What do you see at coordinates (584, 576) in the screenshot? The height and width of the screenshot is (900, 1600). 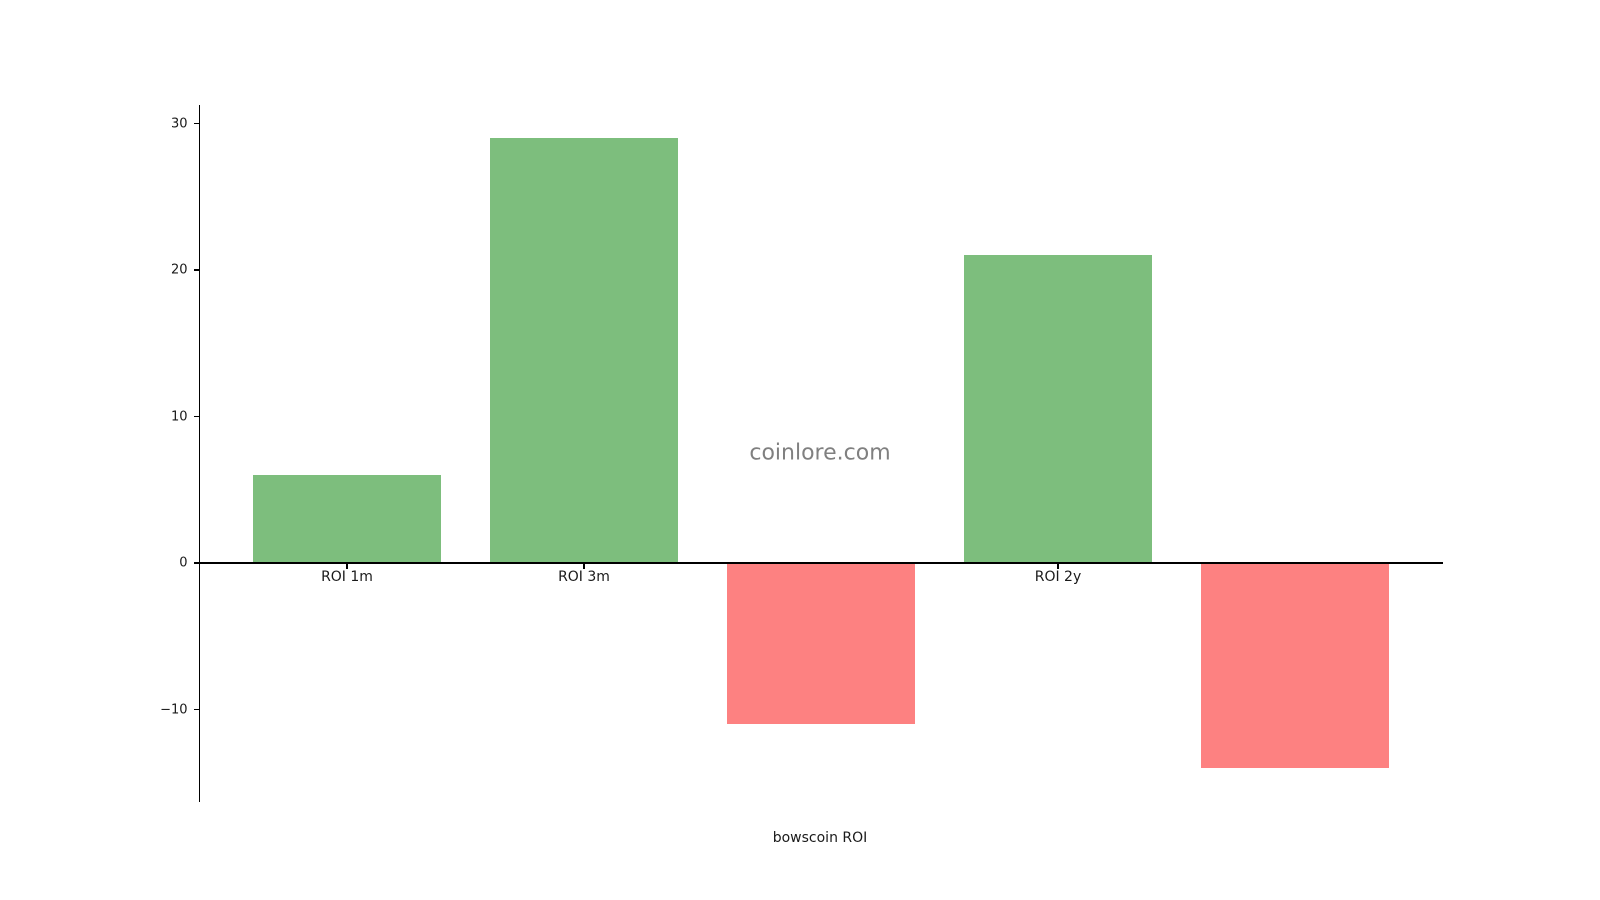 I see `x-tick-label-roi-3m: ROI 3m` at bounding box center [584, 576].